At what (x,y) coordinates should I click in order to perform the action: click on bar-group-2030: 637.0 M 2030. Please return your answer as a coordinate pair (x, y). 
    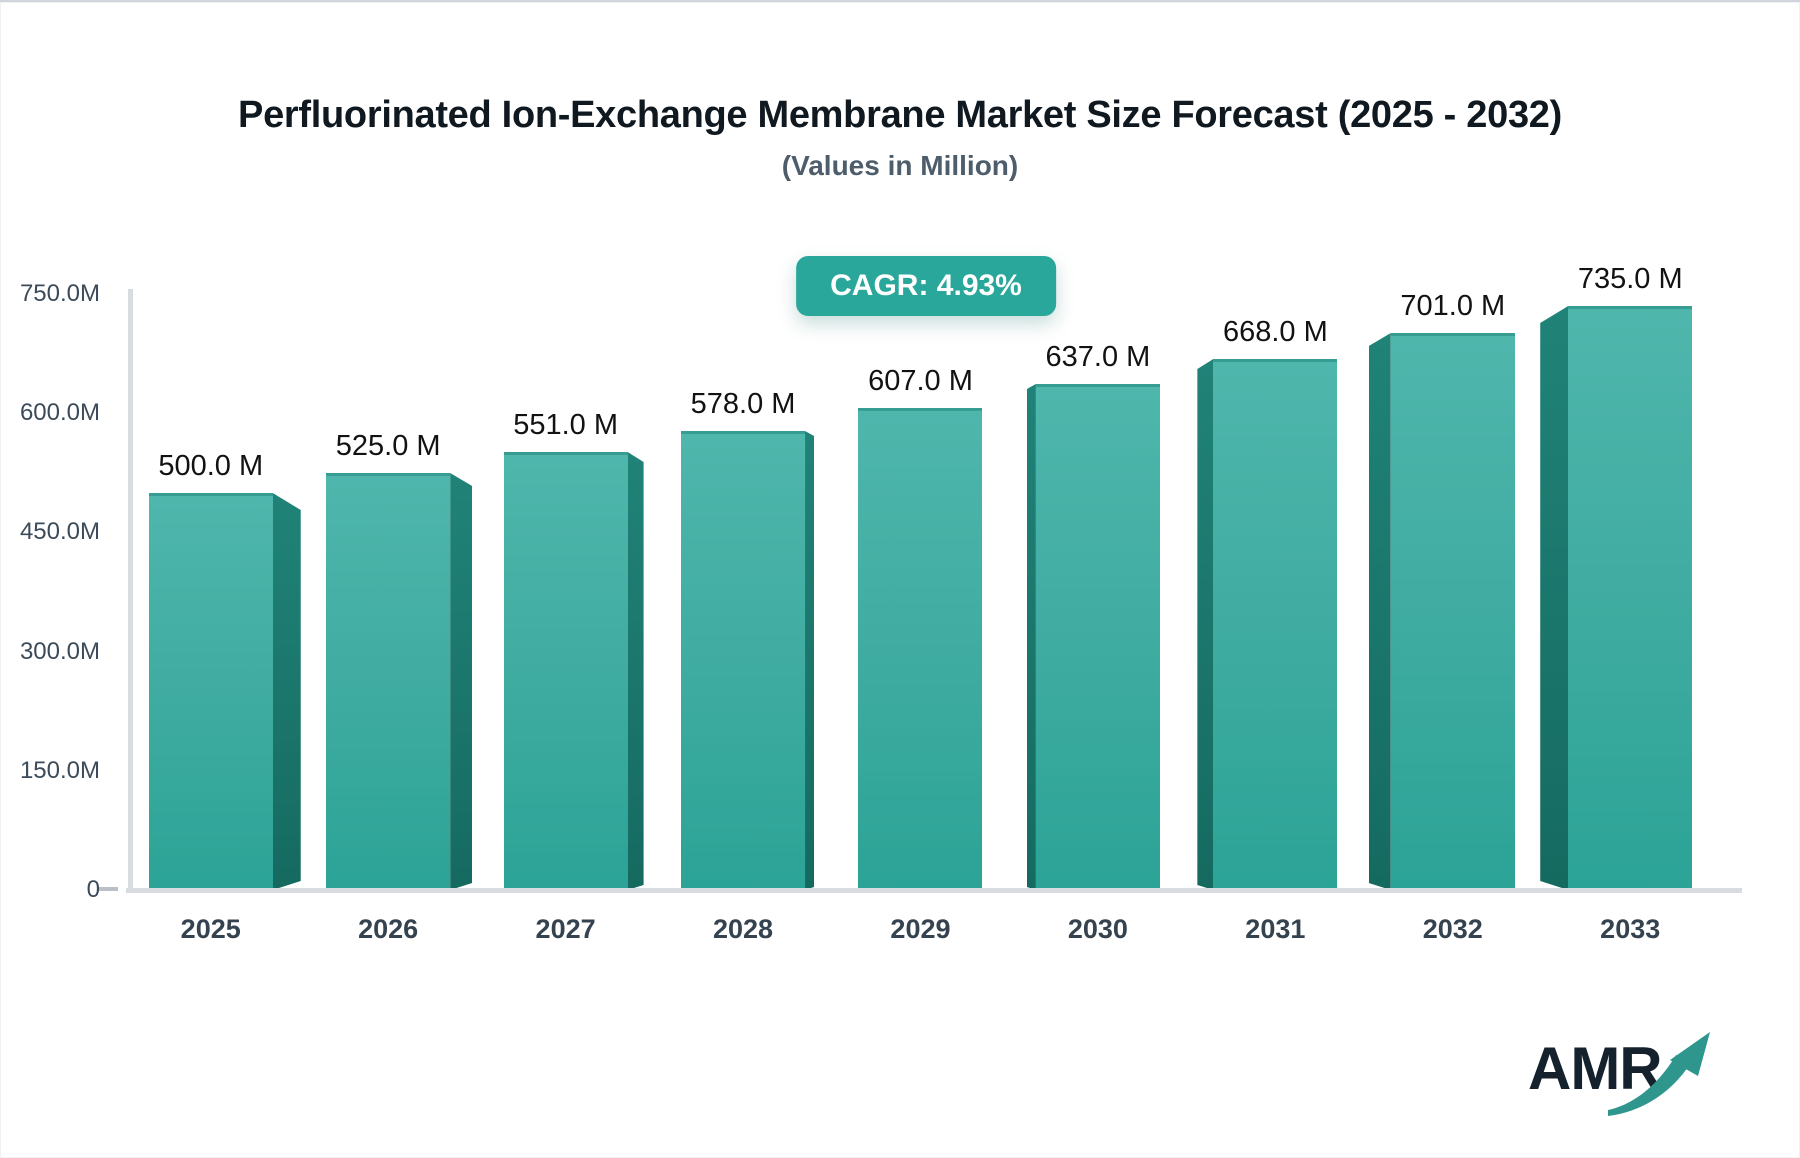
    Looking at the image, I should click on (1097, 619).